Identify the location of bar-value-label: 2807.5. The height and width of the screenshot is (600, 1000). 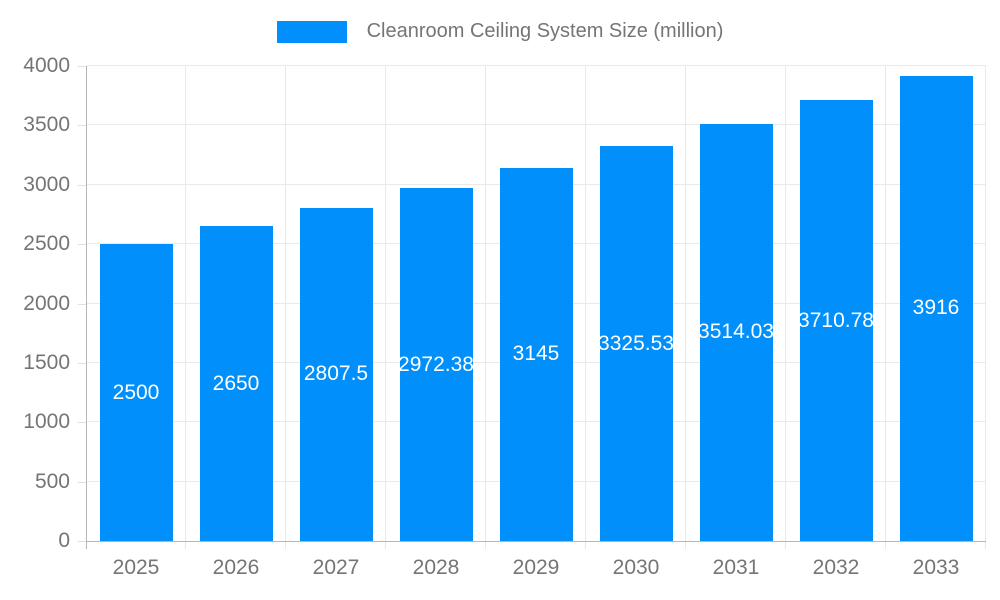
(336, 374).